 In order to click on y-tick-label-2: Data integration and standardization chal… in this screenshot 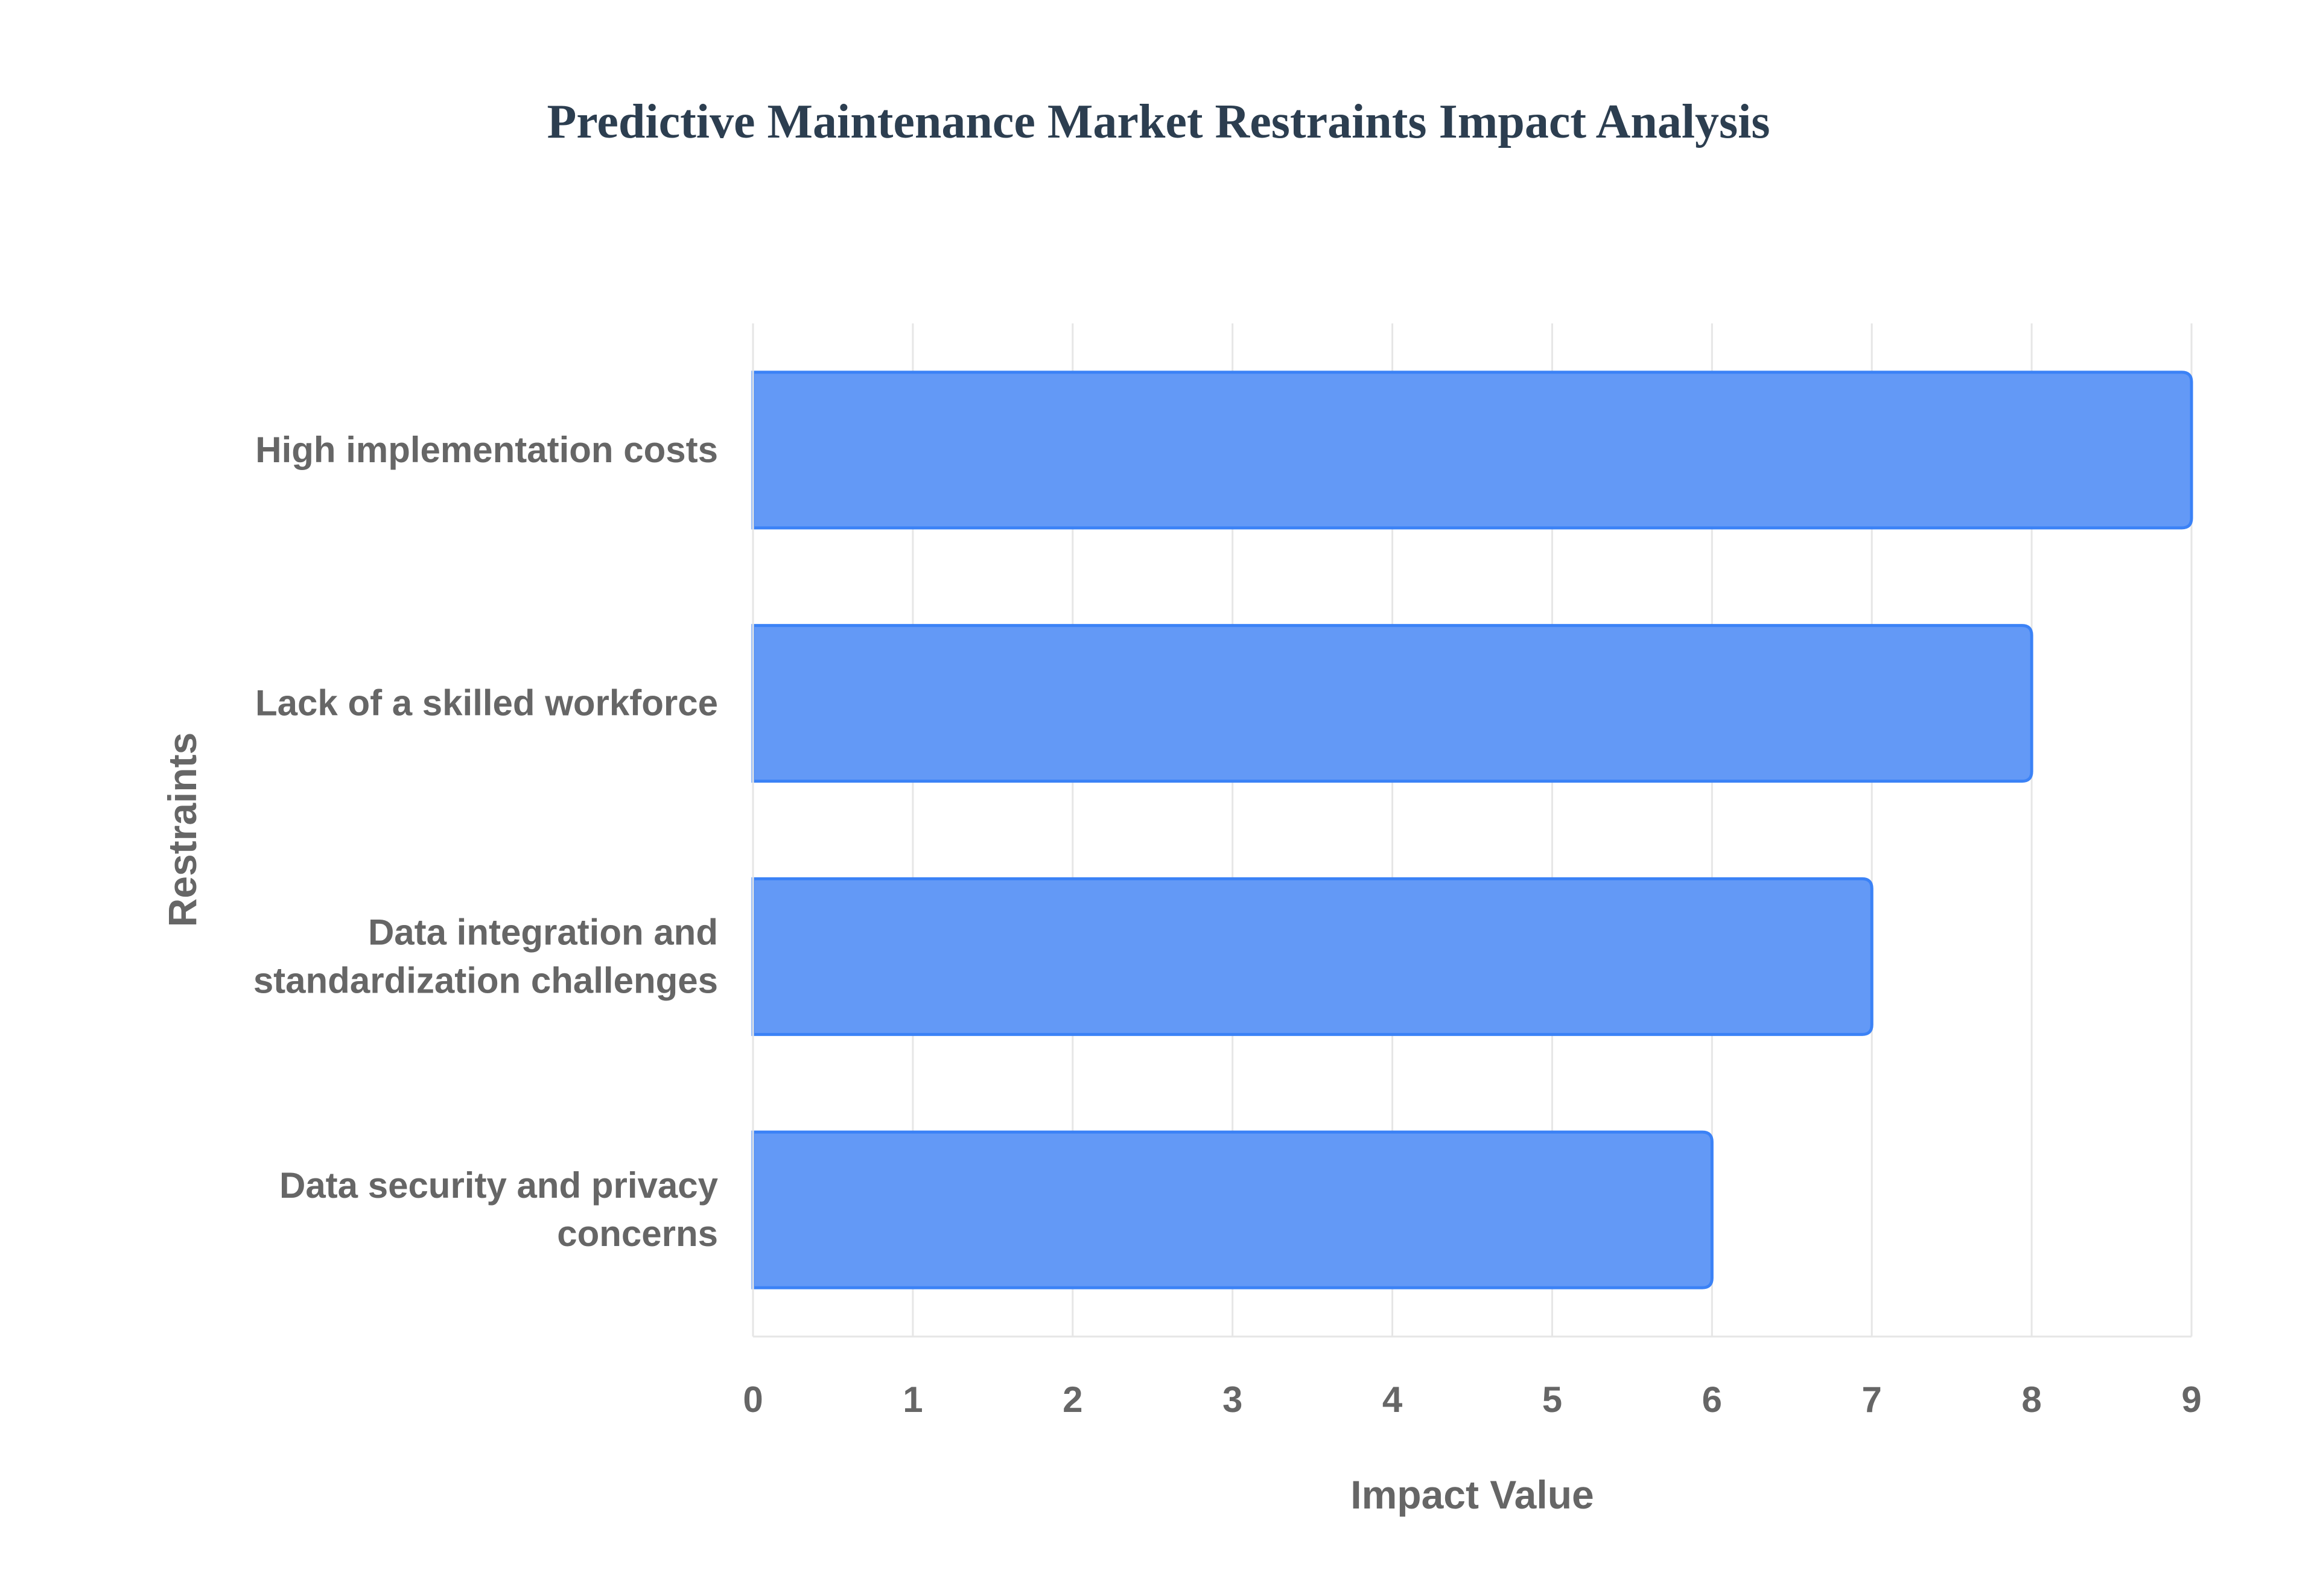, I will do `click(485, 956)`.